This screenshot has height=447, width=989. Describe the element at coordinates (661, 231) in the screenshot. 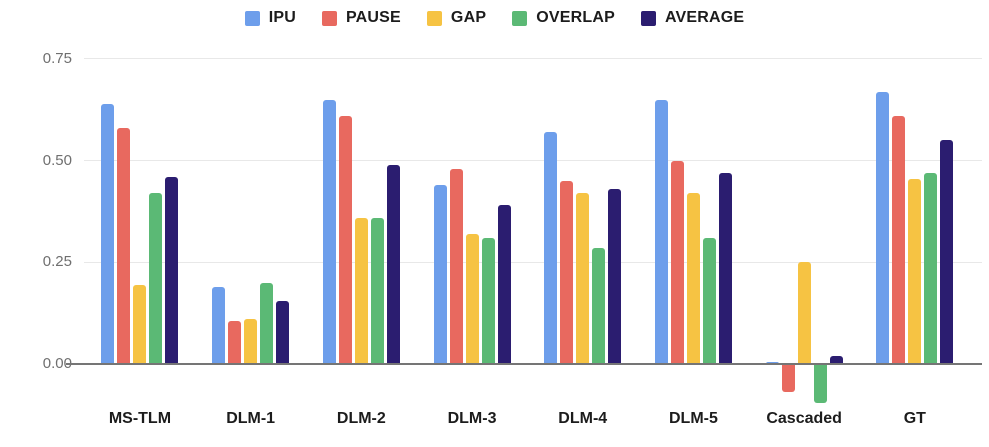

I see `bar-dlm-5-ipu` at that location.